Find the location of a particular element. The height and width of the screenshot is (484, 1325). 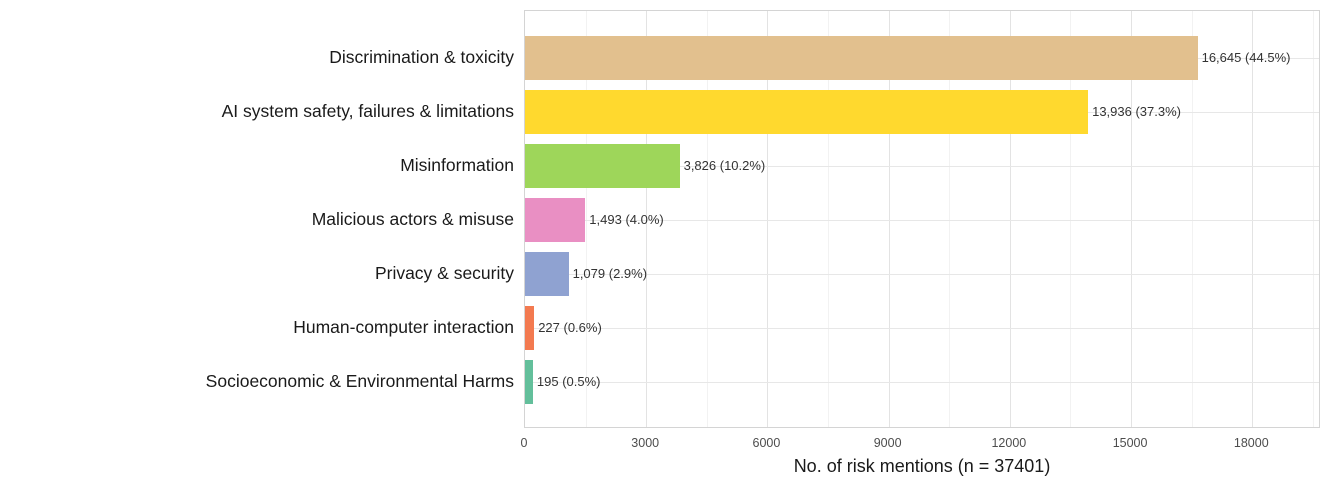

bar-value-label: 227 (0.6%) is located at coordinates (570, 327).